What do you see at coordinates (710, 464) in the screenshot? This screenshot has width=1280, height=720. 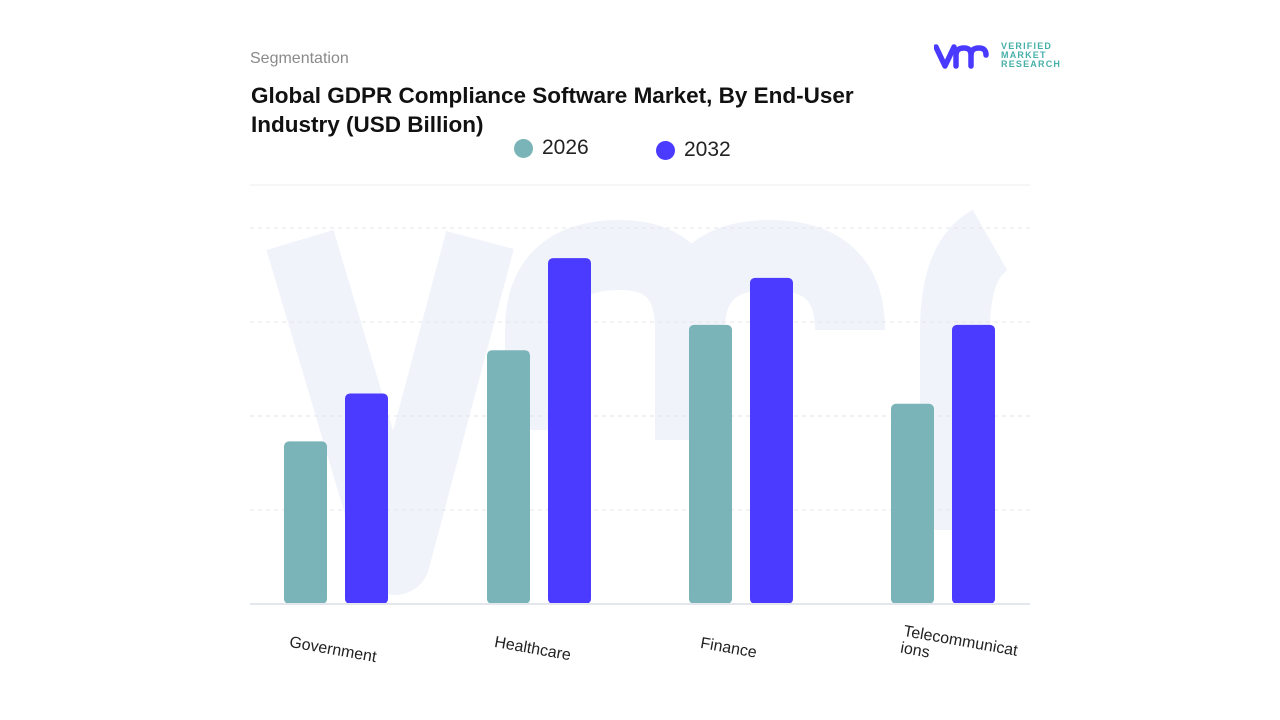 I see `bar-2026-finance` at bounding box center [710, 464].